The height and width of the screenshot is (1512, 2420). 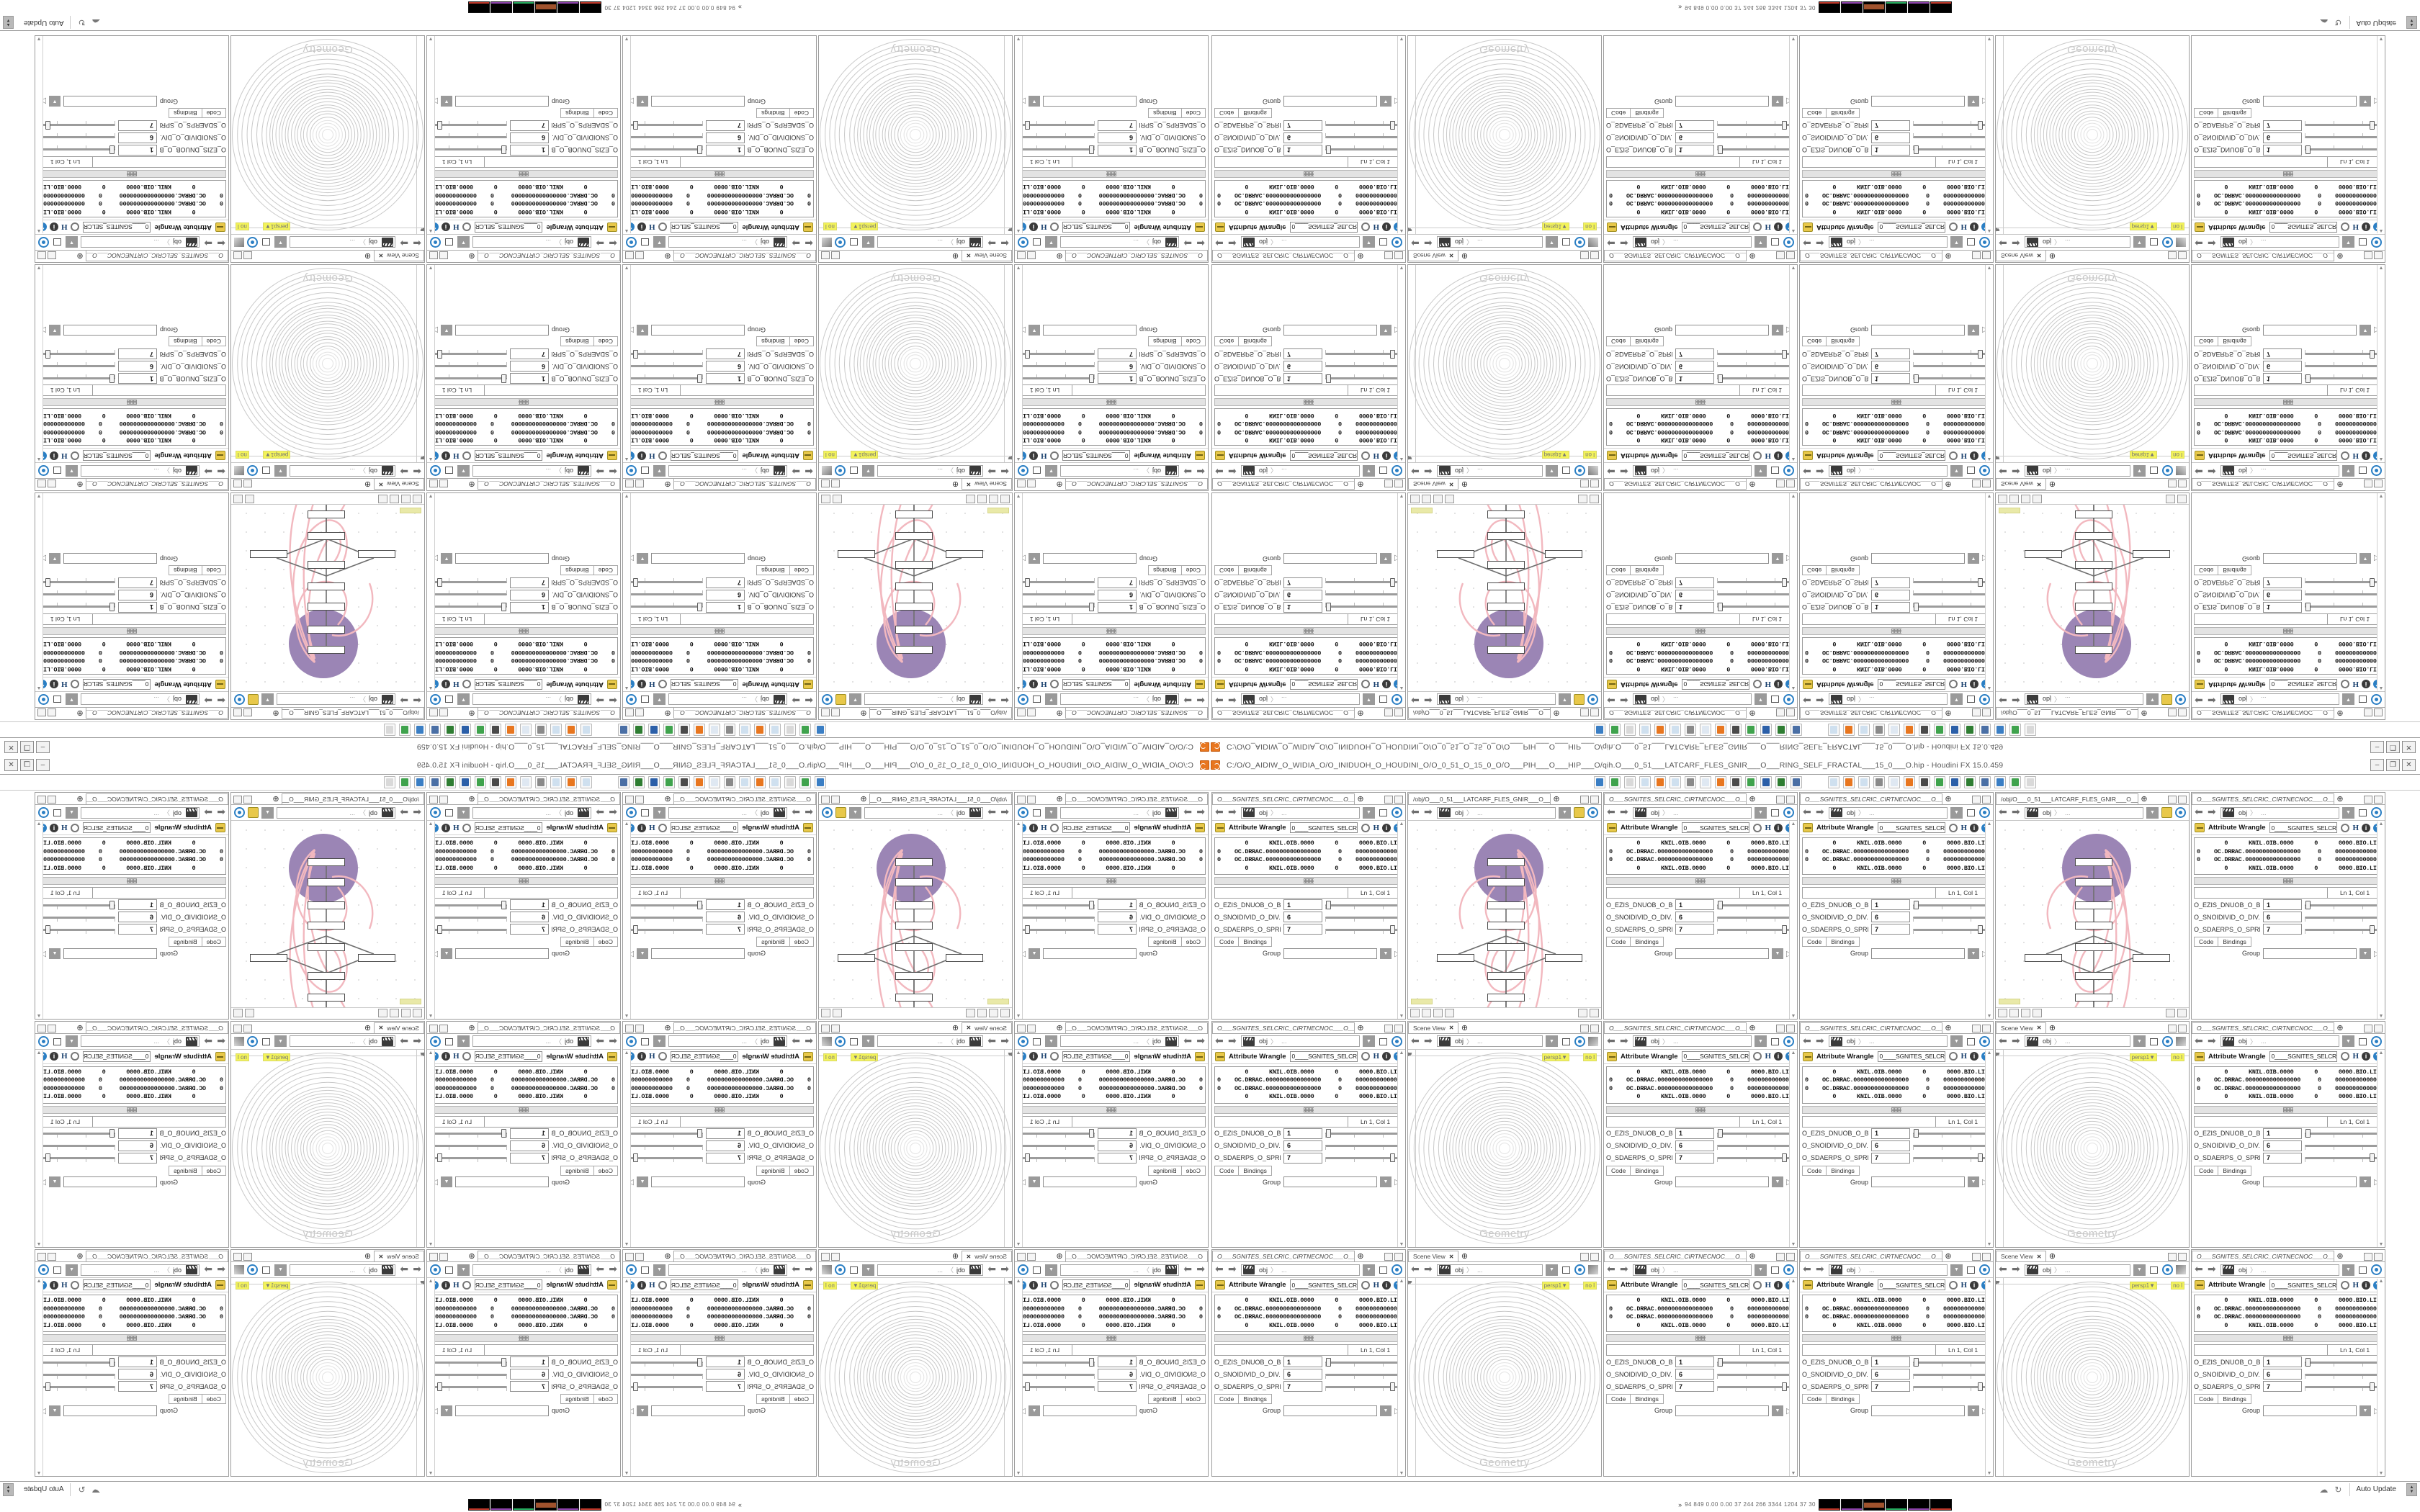 I want to click on bulb-icon, so click(x=840, y=699).